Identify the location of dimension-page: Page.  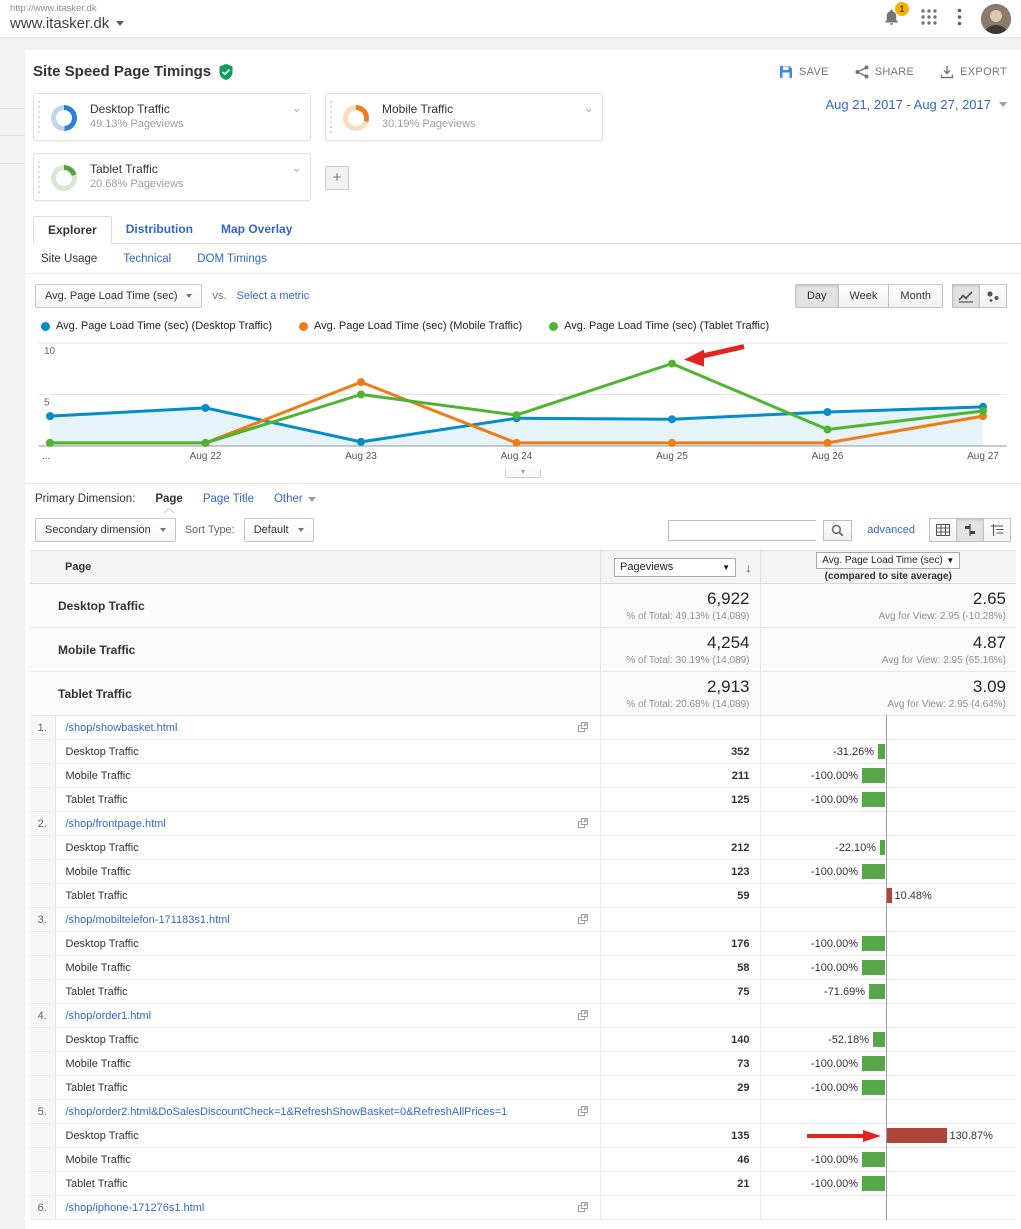
(169, 499).